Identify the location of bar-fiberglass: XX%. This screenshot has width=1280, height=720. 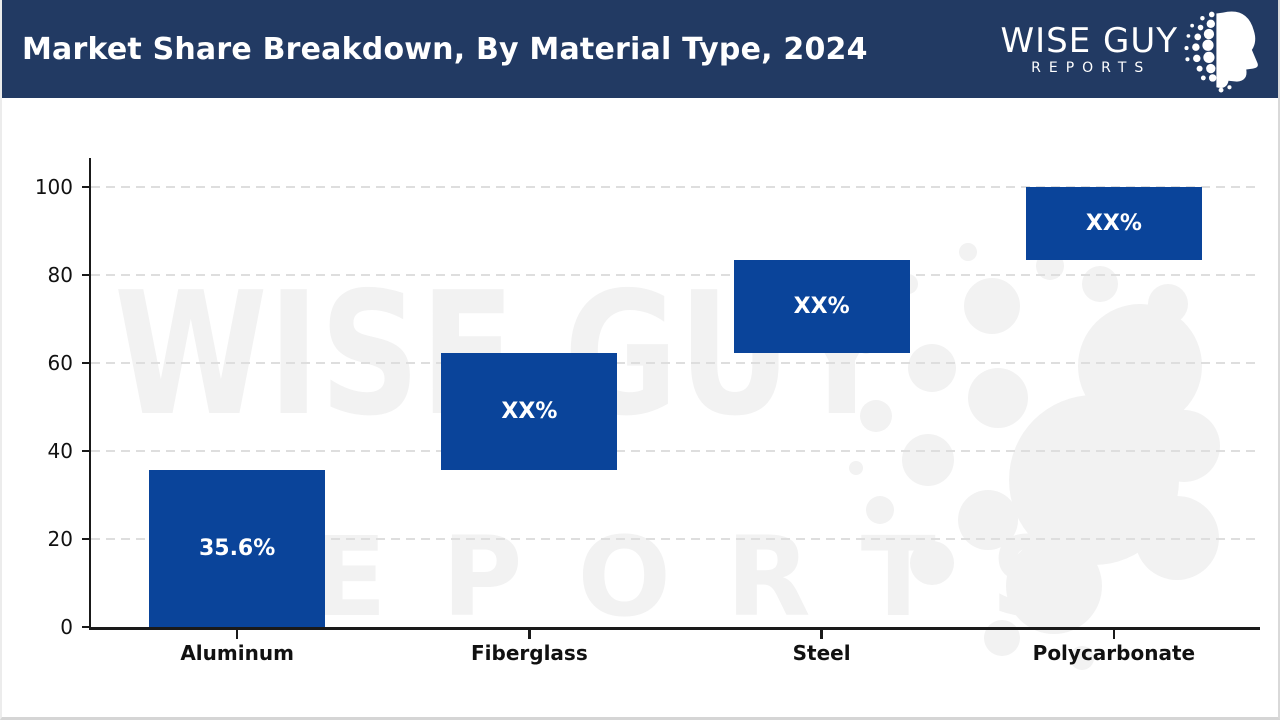
(529, 411).